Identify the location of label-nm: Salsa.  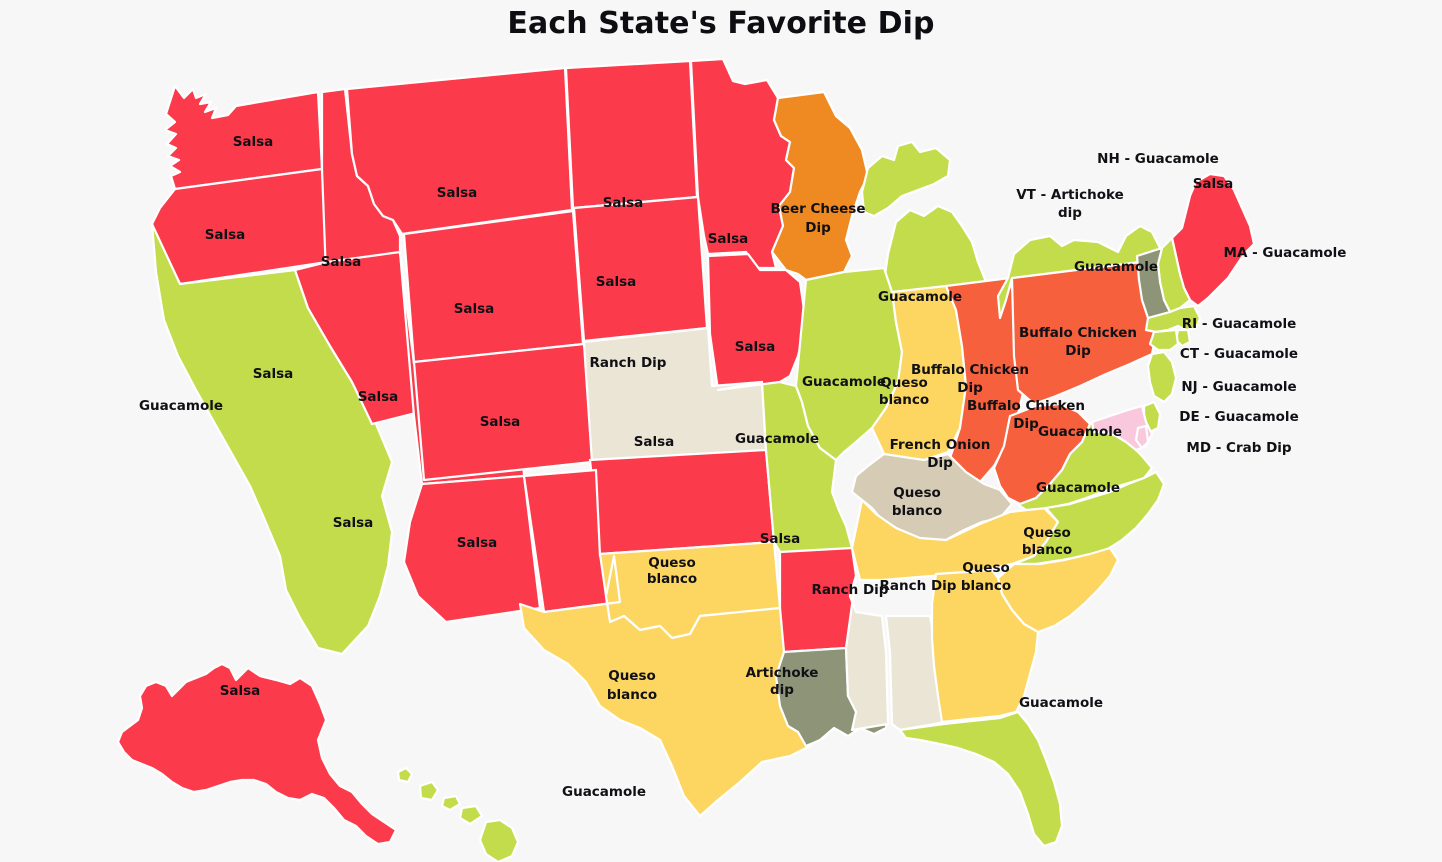
(477, 543).